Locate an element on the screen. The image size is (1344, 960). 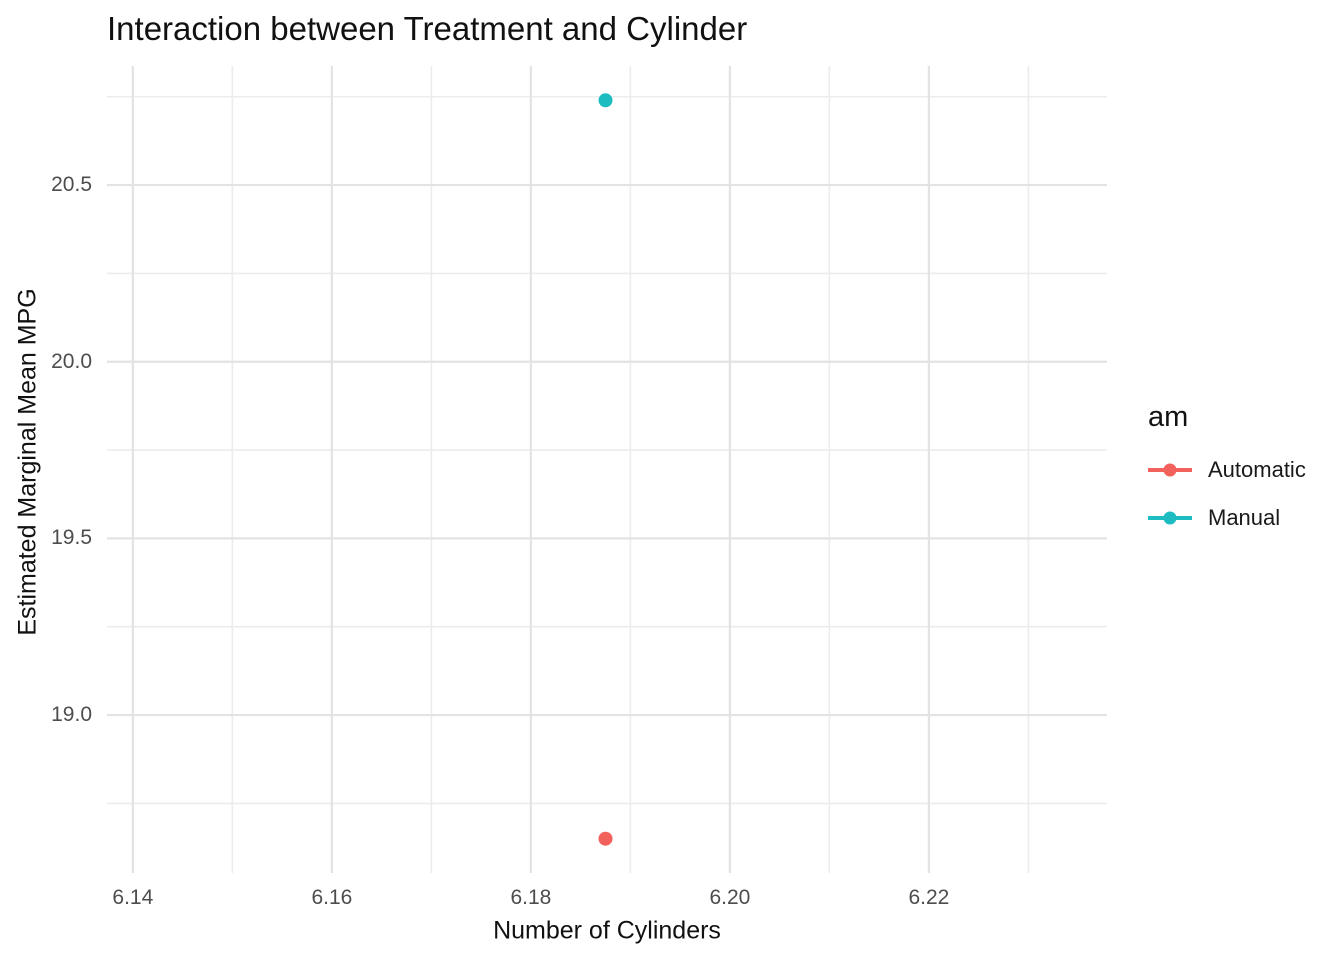
legend-title: am is located at coordinates (1168, 417).